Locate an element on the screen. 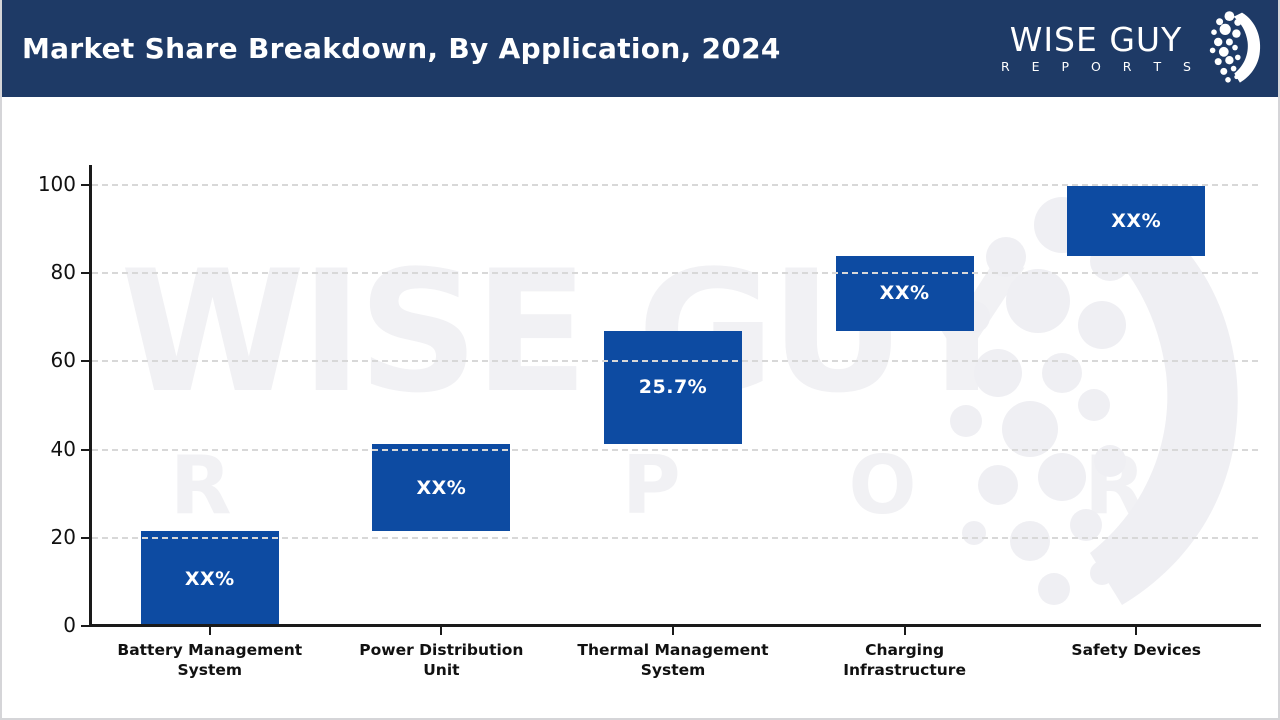 The width and height of the screenshot is (1280, 720). y-tick-label-0: 0 is located at coordinates (69, 625).